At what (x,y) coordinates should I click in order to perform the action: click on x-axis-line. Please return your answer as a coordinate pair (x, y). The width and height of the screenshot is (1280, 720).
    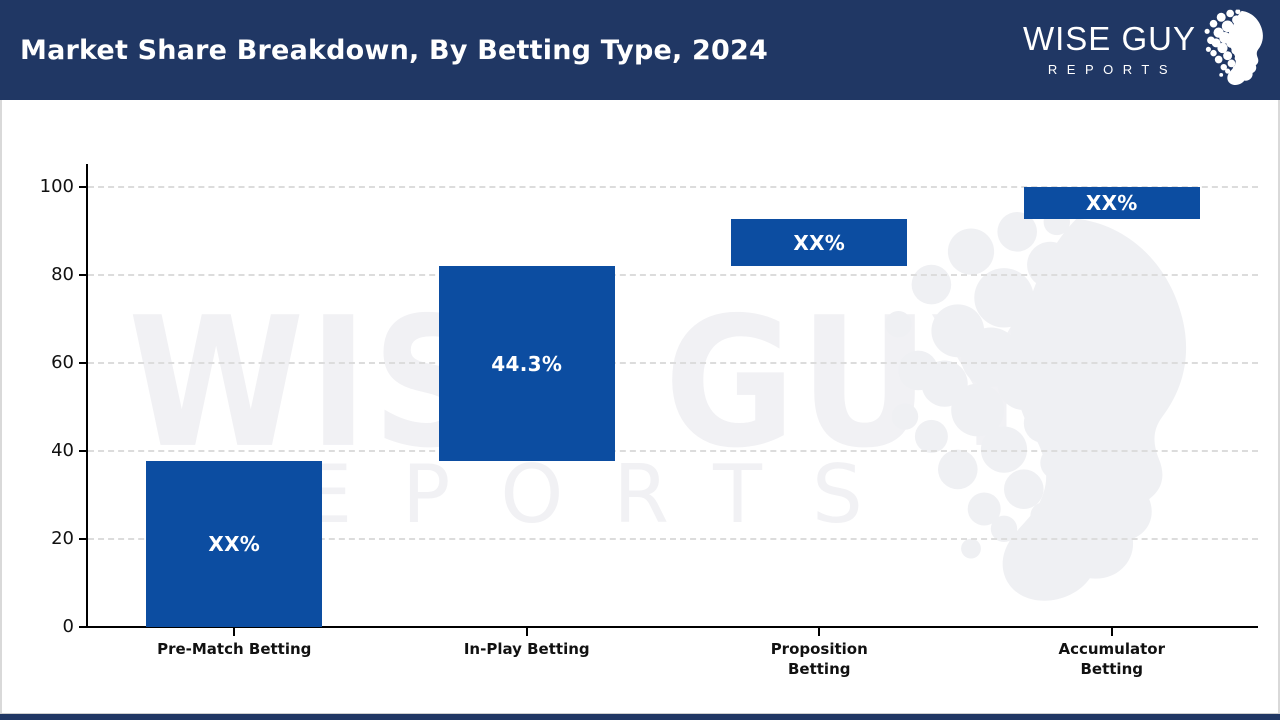
    Looking at the image, I should click on (672, 627).